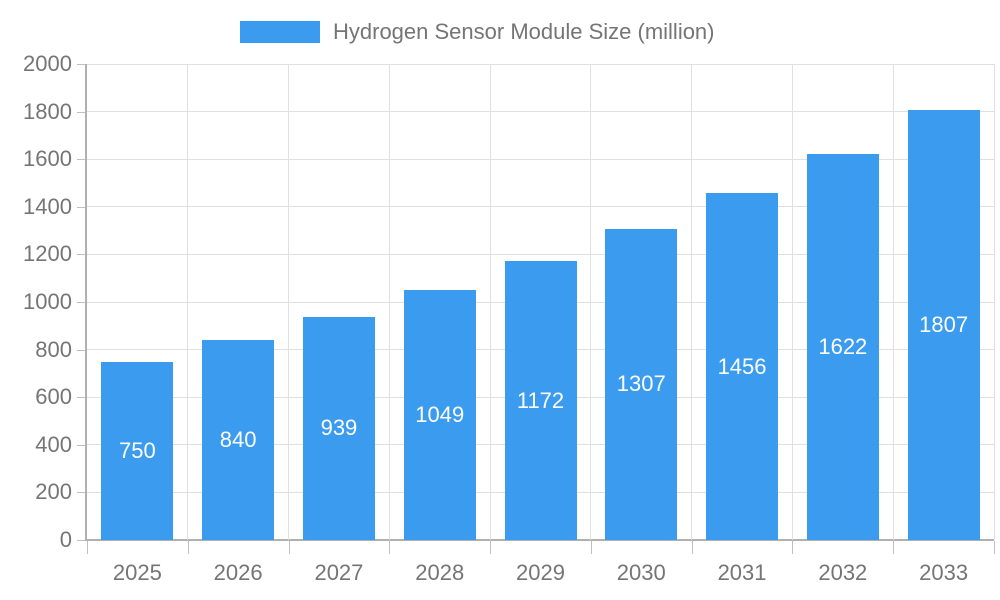 This screenshot has width=1000, height=600. I want to click on y-axis-tick-label: 1400, so click(47, 206).